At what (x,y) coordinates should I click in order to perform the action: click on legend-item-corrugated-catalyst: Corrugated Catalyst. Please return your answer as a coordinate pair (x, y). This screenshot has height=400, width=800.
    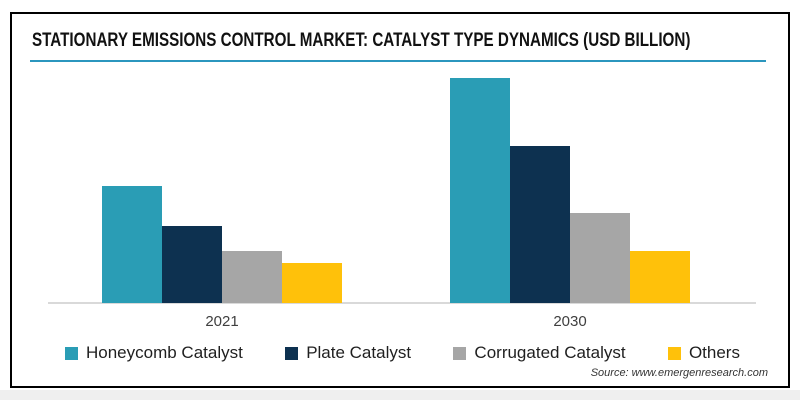
    Looking at the image, I should click on (539, 353).